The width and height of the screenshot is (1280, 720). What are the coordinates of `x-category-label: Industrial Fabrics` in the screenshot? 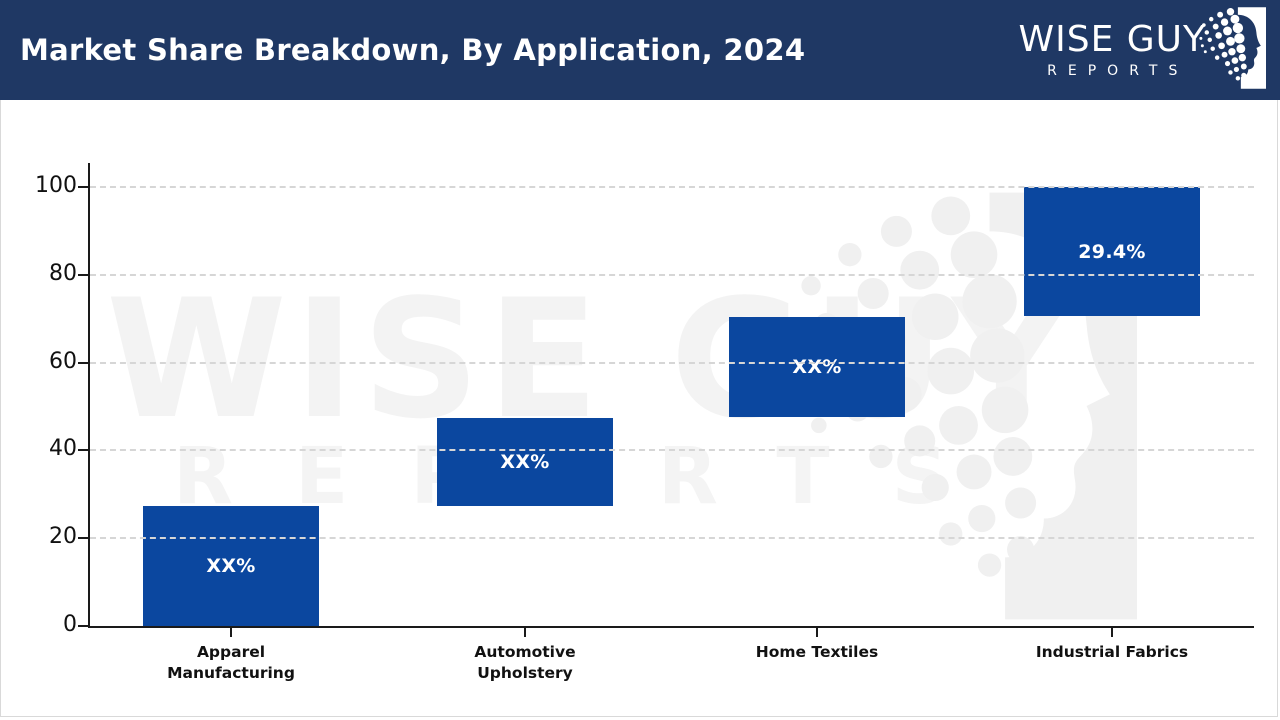 It's located at (1112, 652).